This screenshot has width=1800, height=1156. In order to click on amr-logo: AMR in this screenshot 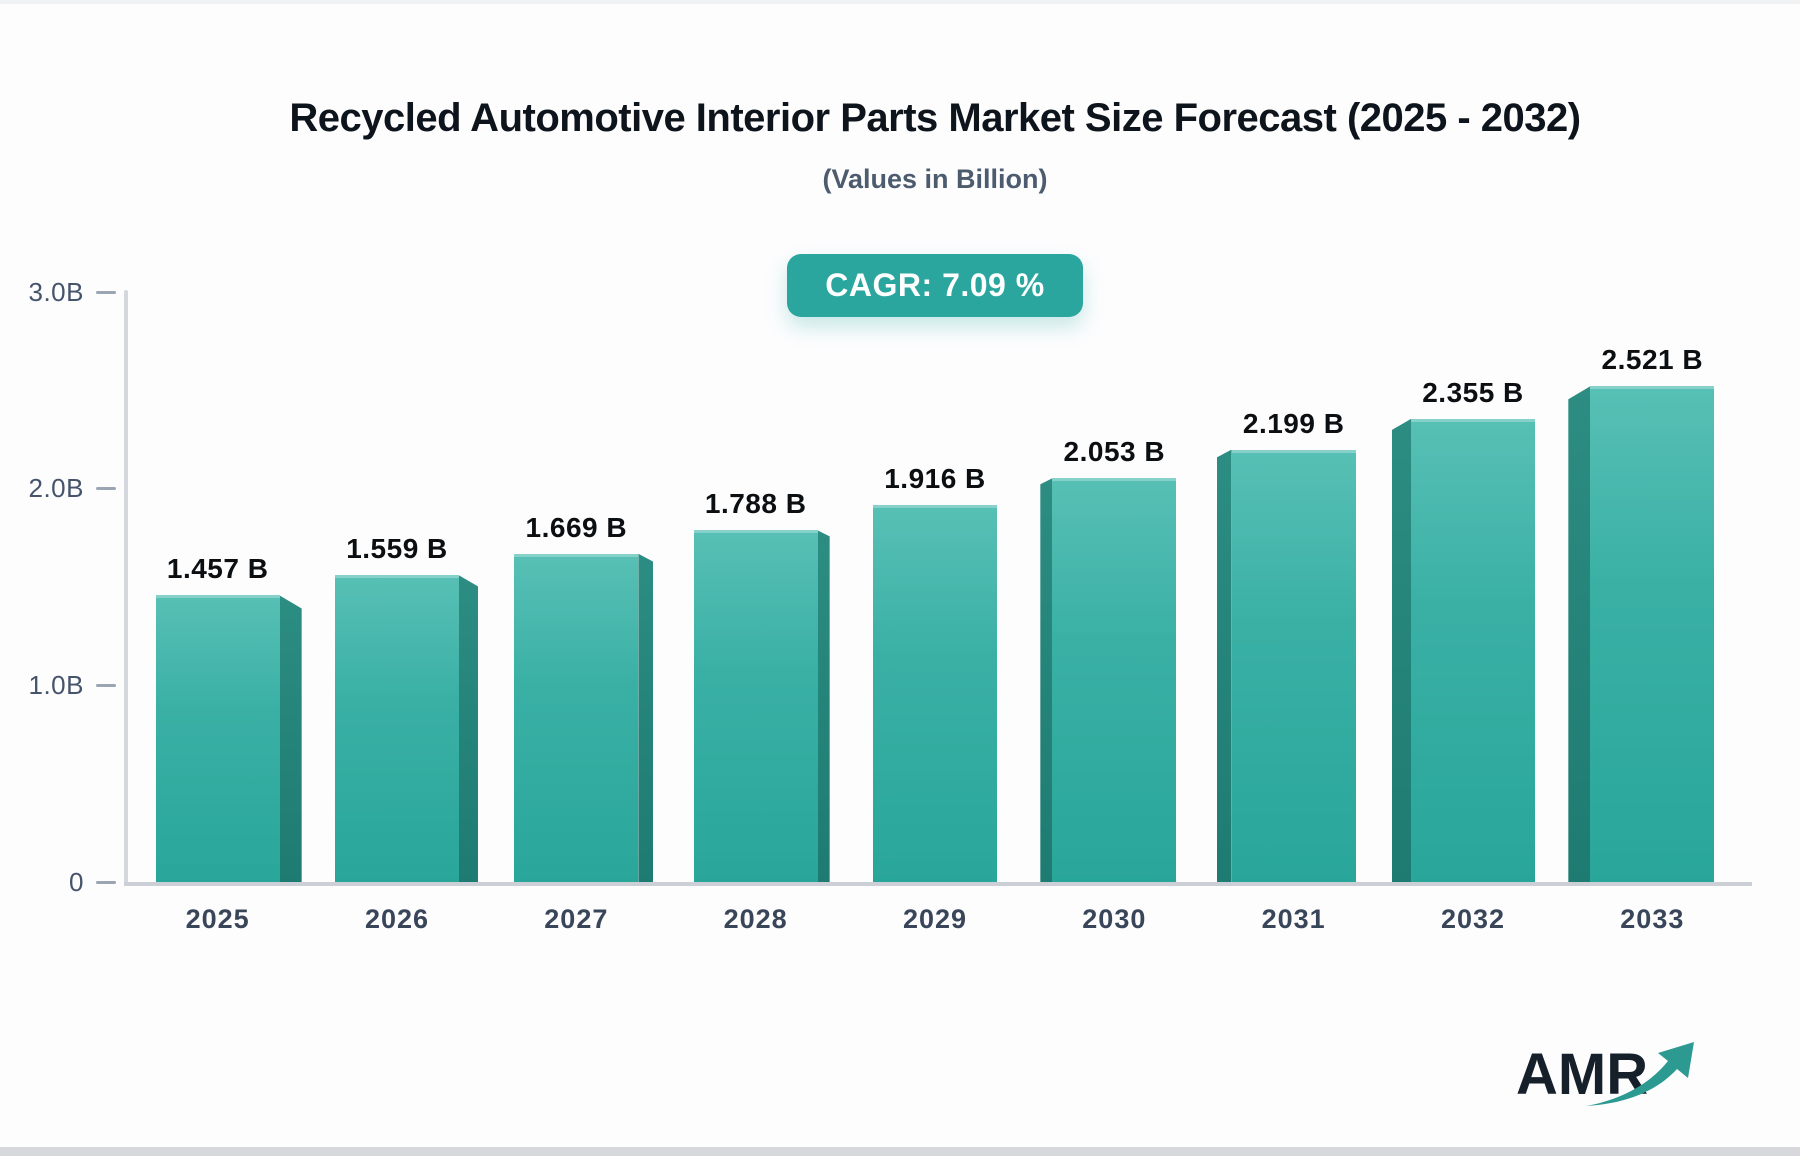, I will do `click(1605, 1074)`.